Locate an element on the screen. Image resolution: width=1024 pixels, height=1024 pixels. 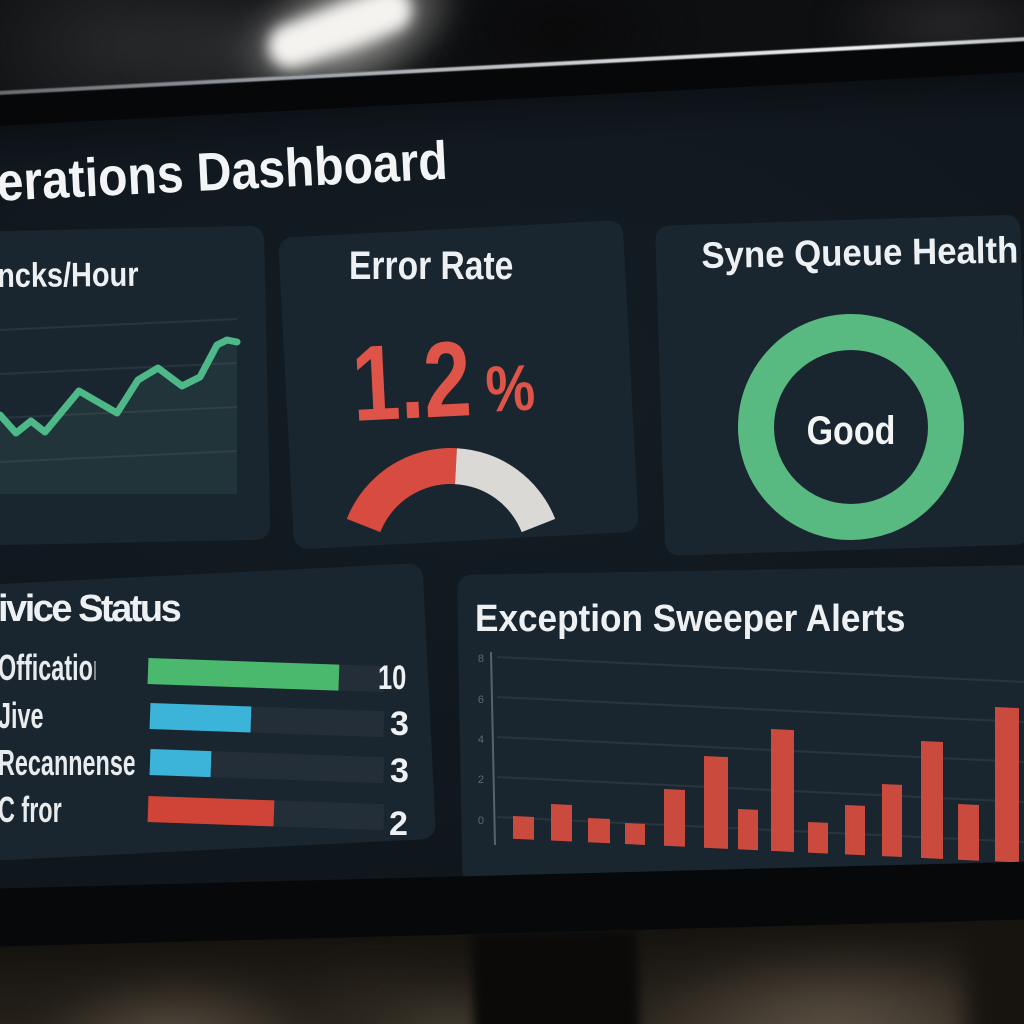
svg-text: 6 is located at coordinates (481, 700).